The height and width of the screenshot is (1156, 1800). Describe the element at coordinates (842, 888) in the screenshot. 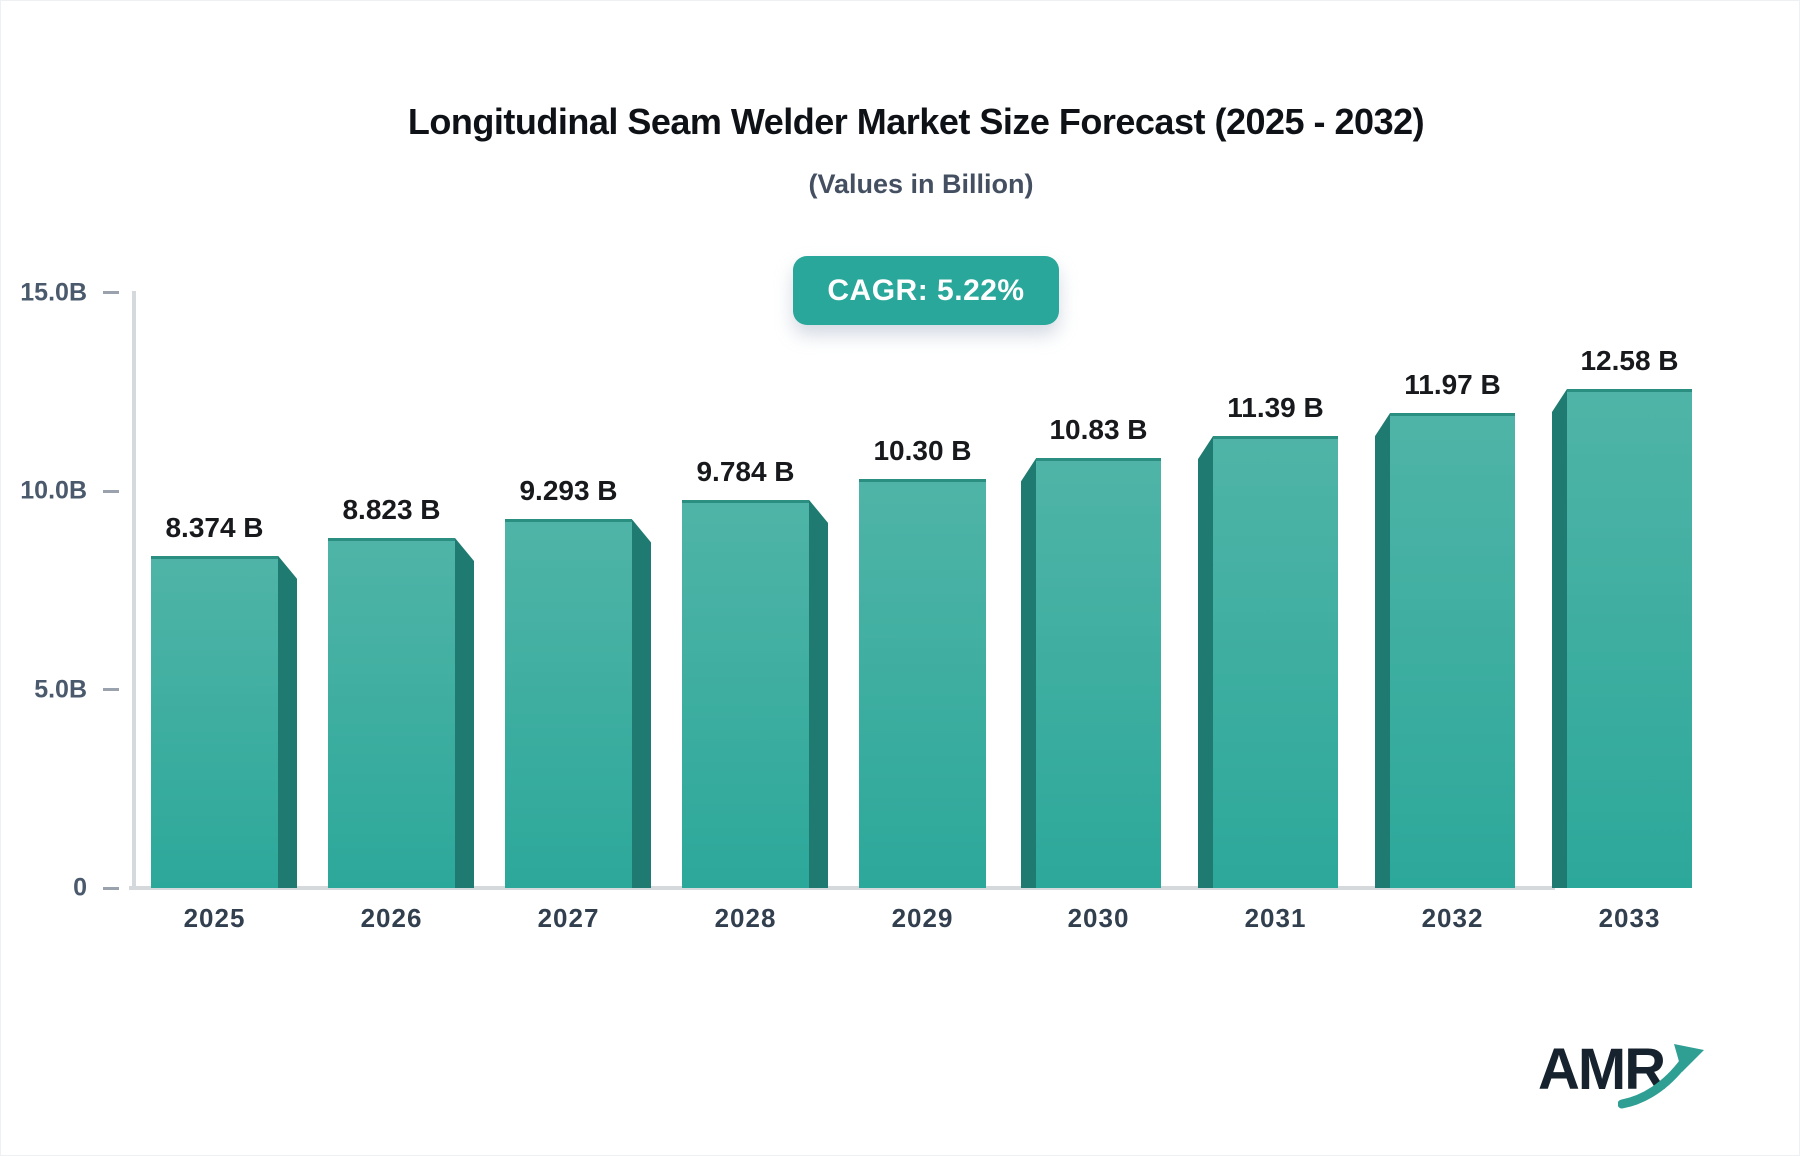

I see `x-axis-line` at that location.